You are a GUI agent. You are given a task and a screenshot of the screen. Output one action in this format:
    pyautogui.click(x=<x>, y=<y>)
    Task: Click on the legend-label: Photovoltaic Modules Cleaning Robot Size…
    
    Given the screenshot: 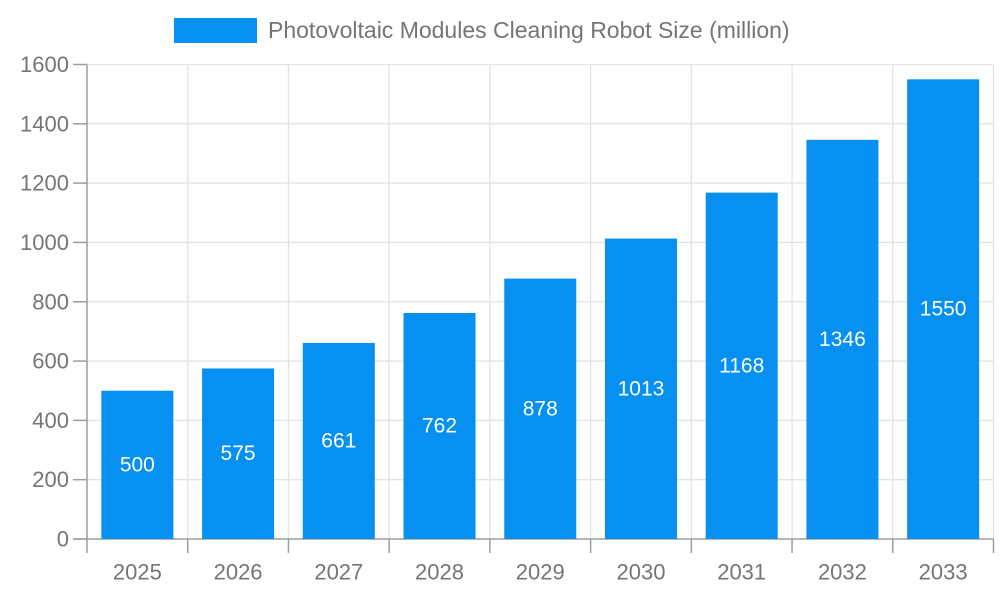 What is the action you would take?
    pyautogui.click(x=529, y=30)
    